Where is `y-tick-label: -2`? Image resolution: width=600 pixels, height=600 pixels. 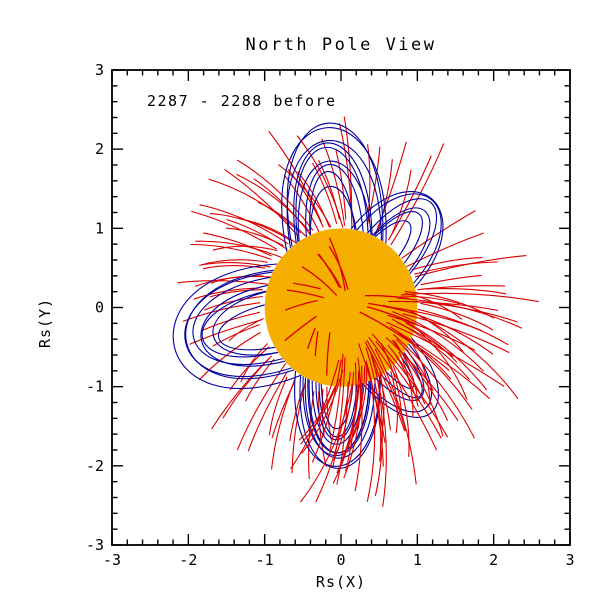
y-tick-label: -2 is located at coordinates (95, 466).